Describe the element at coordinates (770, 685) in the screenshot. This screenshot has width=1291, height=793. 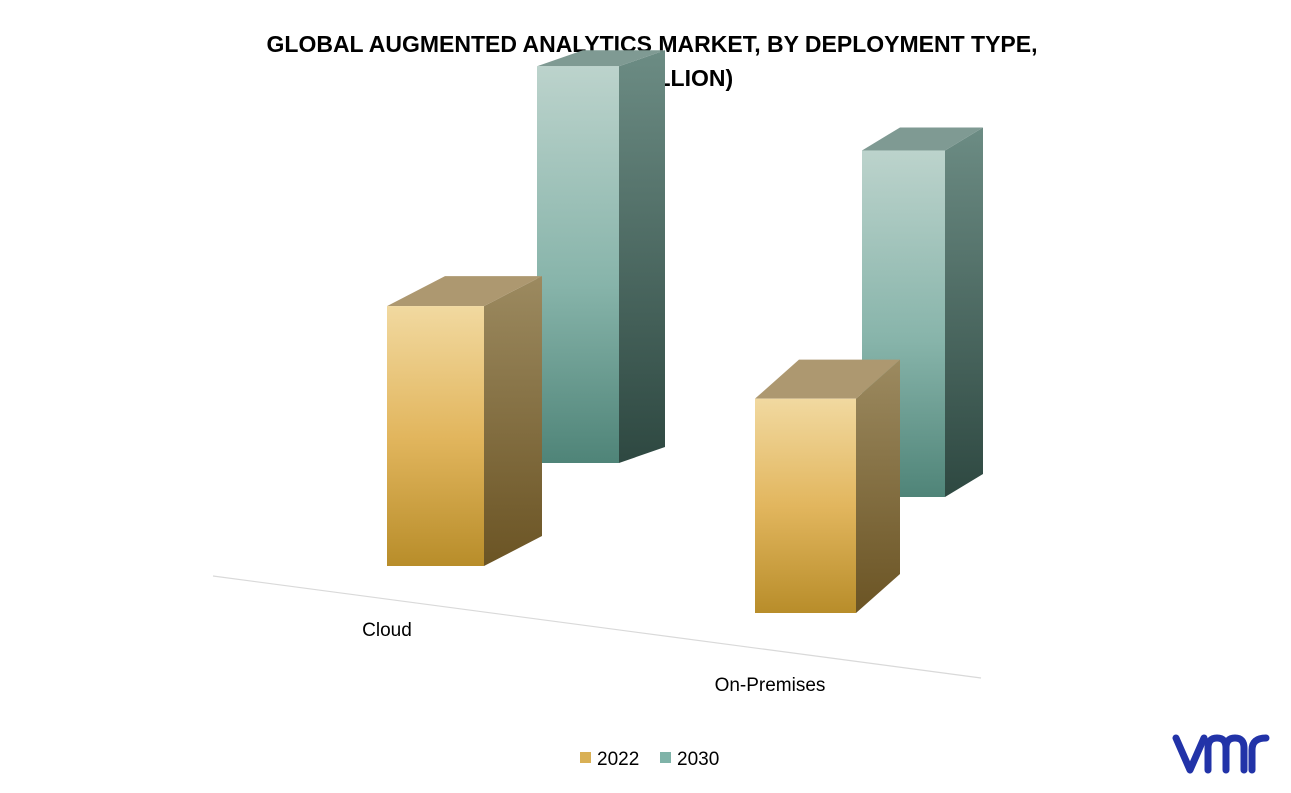
I see `category-label-on-premises: On-Premises` at that location.